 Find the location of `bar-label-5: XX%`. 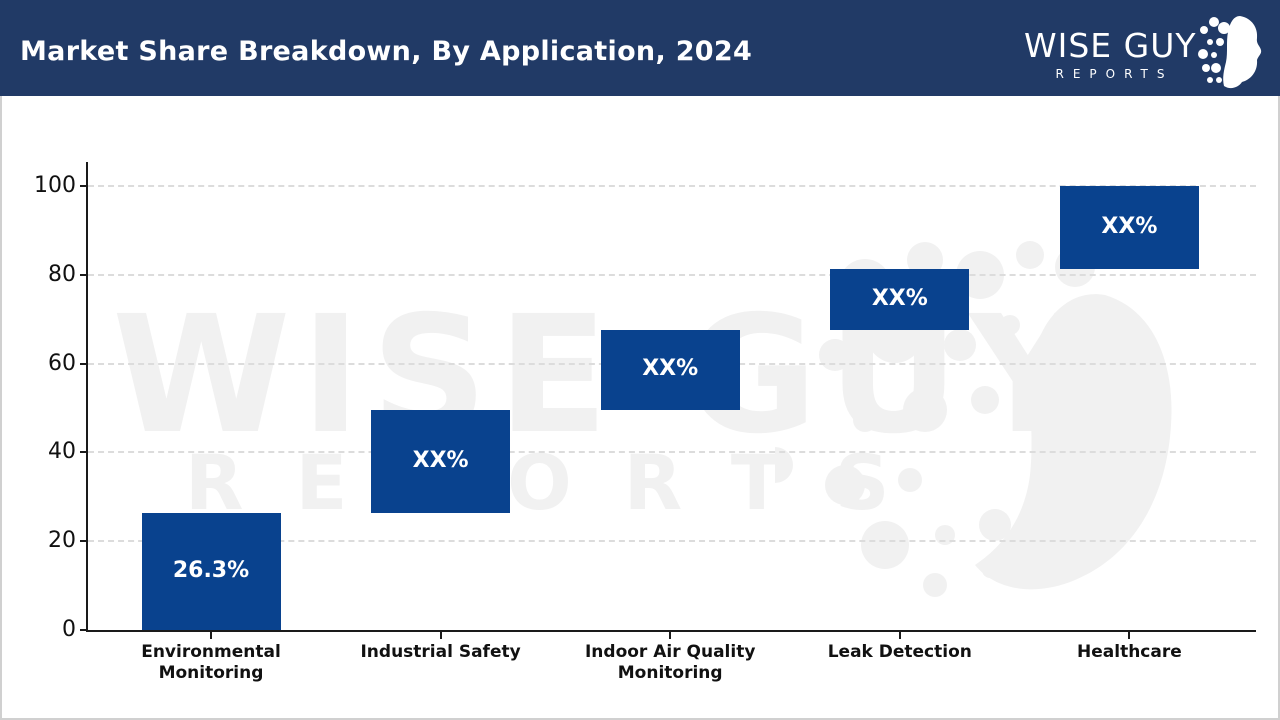

bar-label-5: XX% is located at coordinates (1129, 226).